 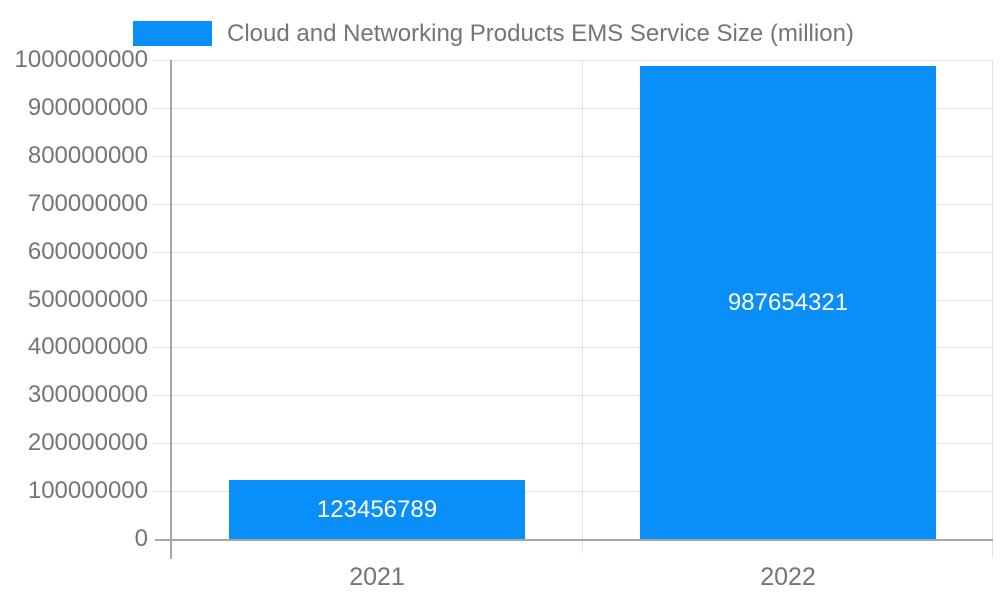 What do you see at coordinates (87, 155) in the screenshot?
I see `y-axis-tick-label: 800000000` at bounding box center [87, 155].